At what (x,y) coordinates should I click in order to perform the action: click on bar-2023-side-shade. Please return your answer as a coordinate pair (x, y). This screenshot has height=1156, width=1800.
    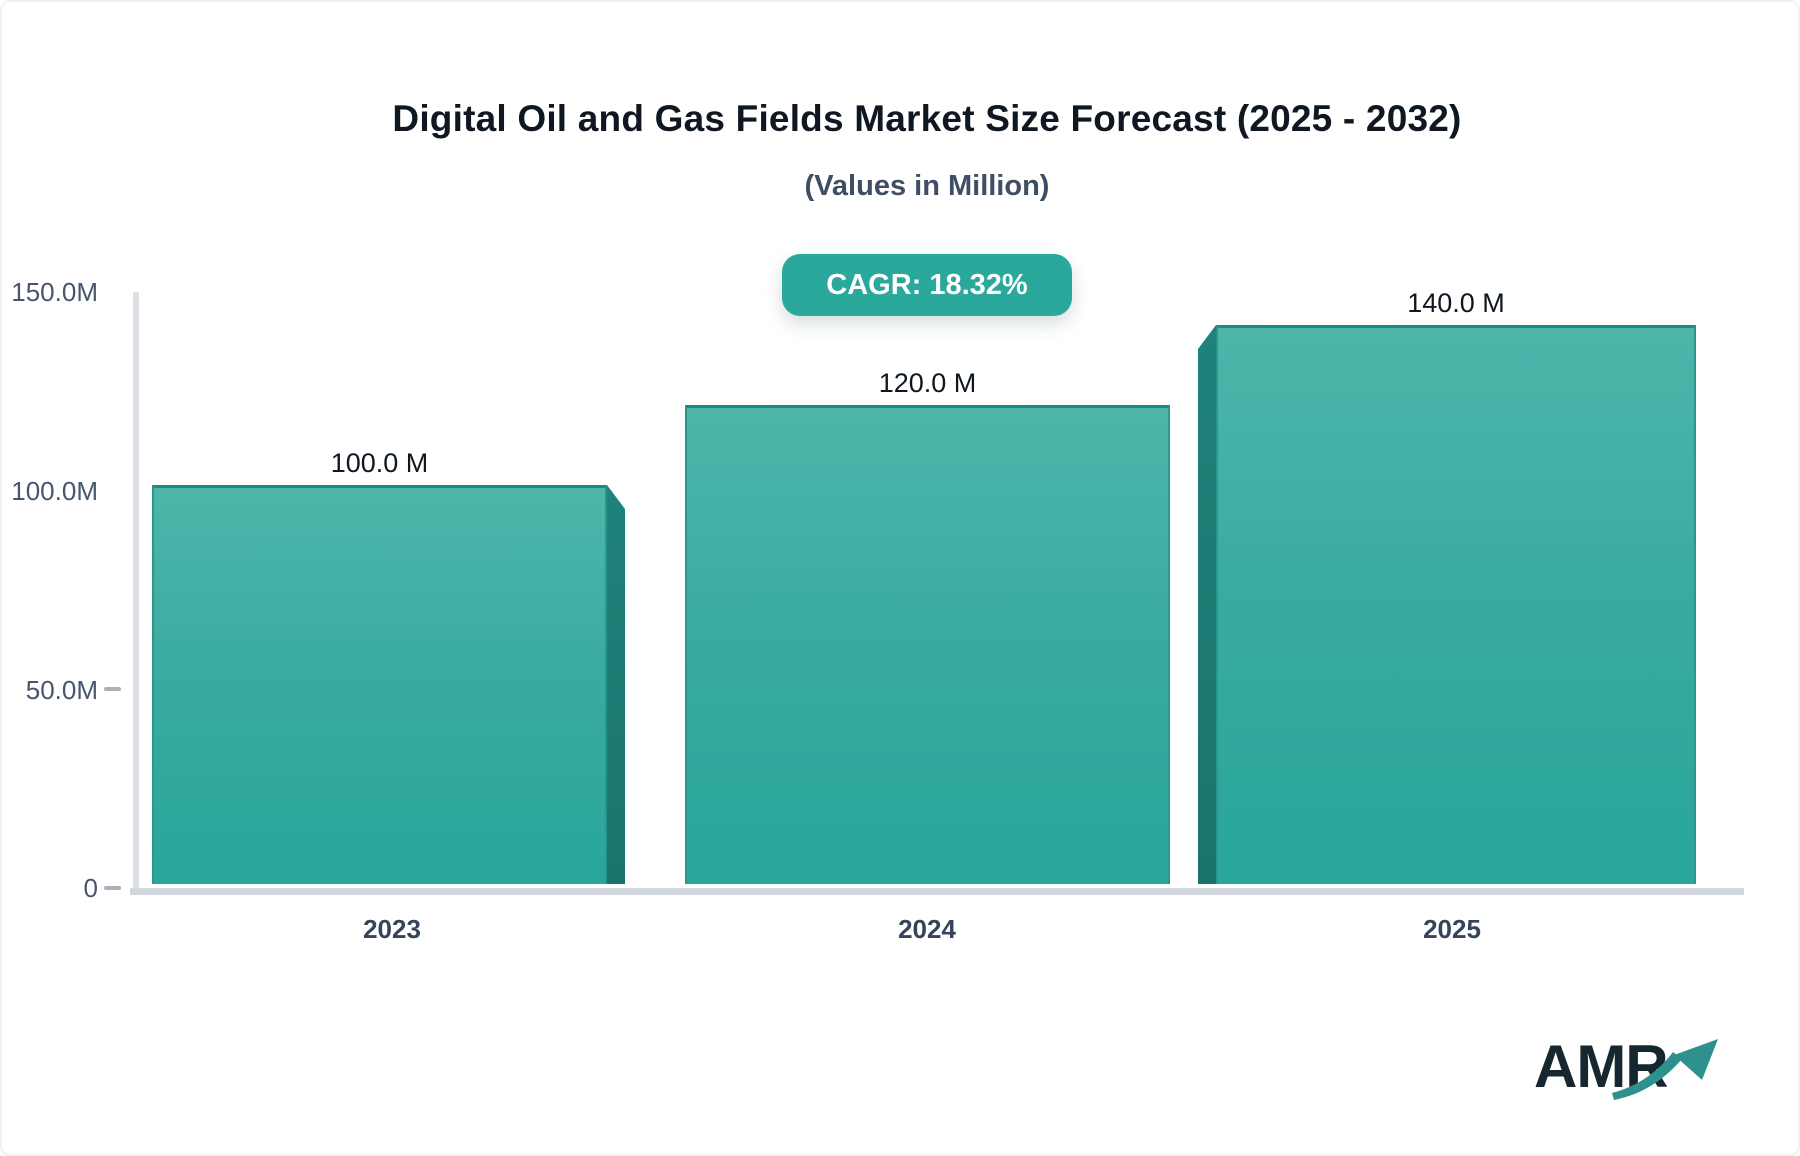
    Looking at the image, I should click on (616, 684).